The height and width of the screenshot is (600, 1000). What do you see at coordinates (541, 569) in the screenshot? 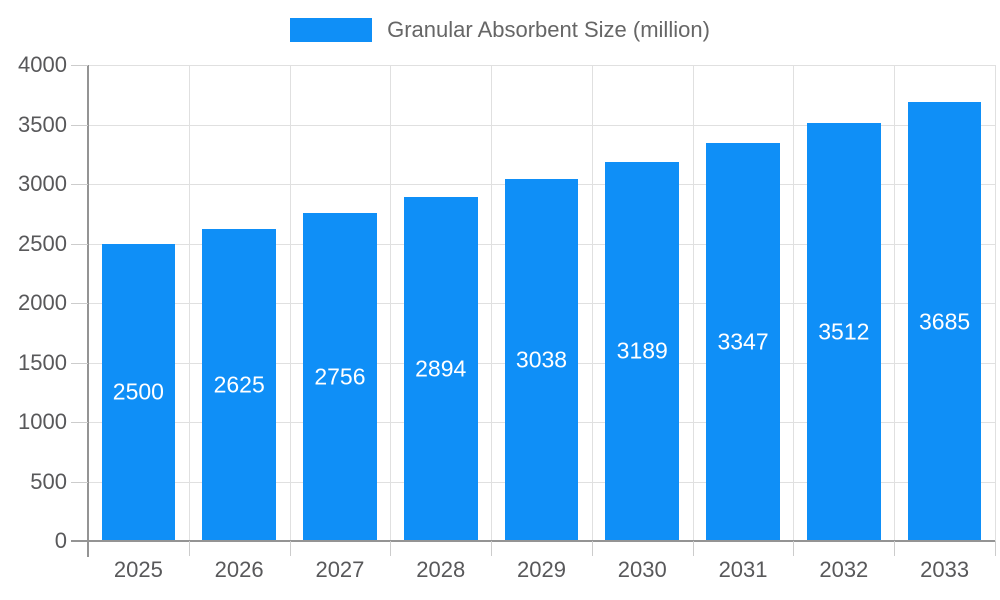
I see `x-axis-tick-label: 2029` at bounding box center [541, 569].